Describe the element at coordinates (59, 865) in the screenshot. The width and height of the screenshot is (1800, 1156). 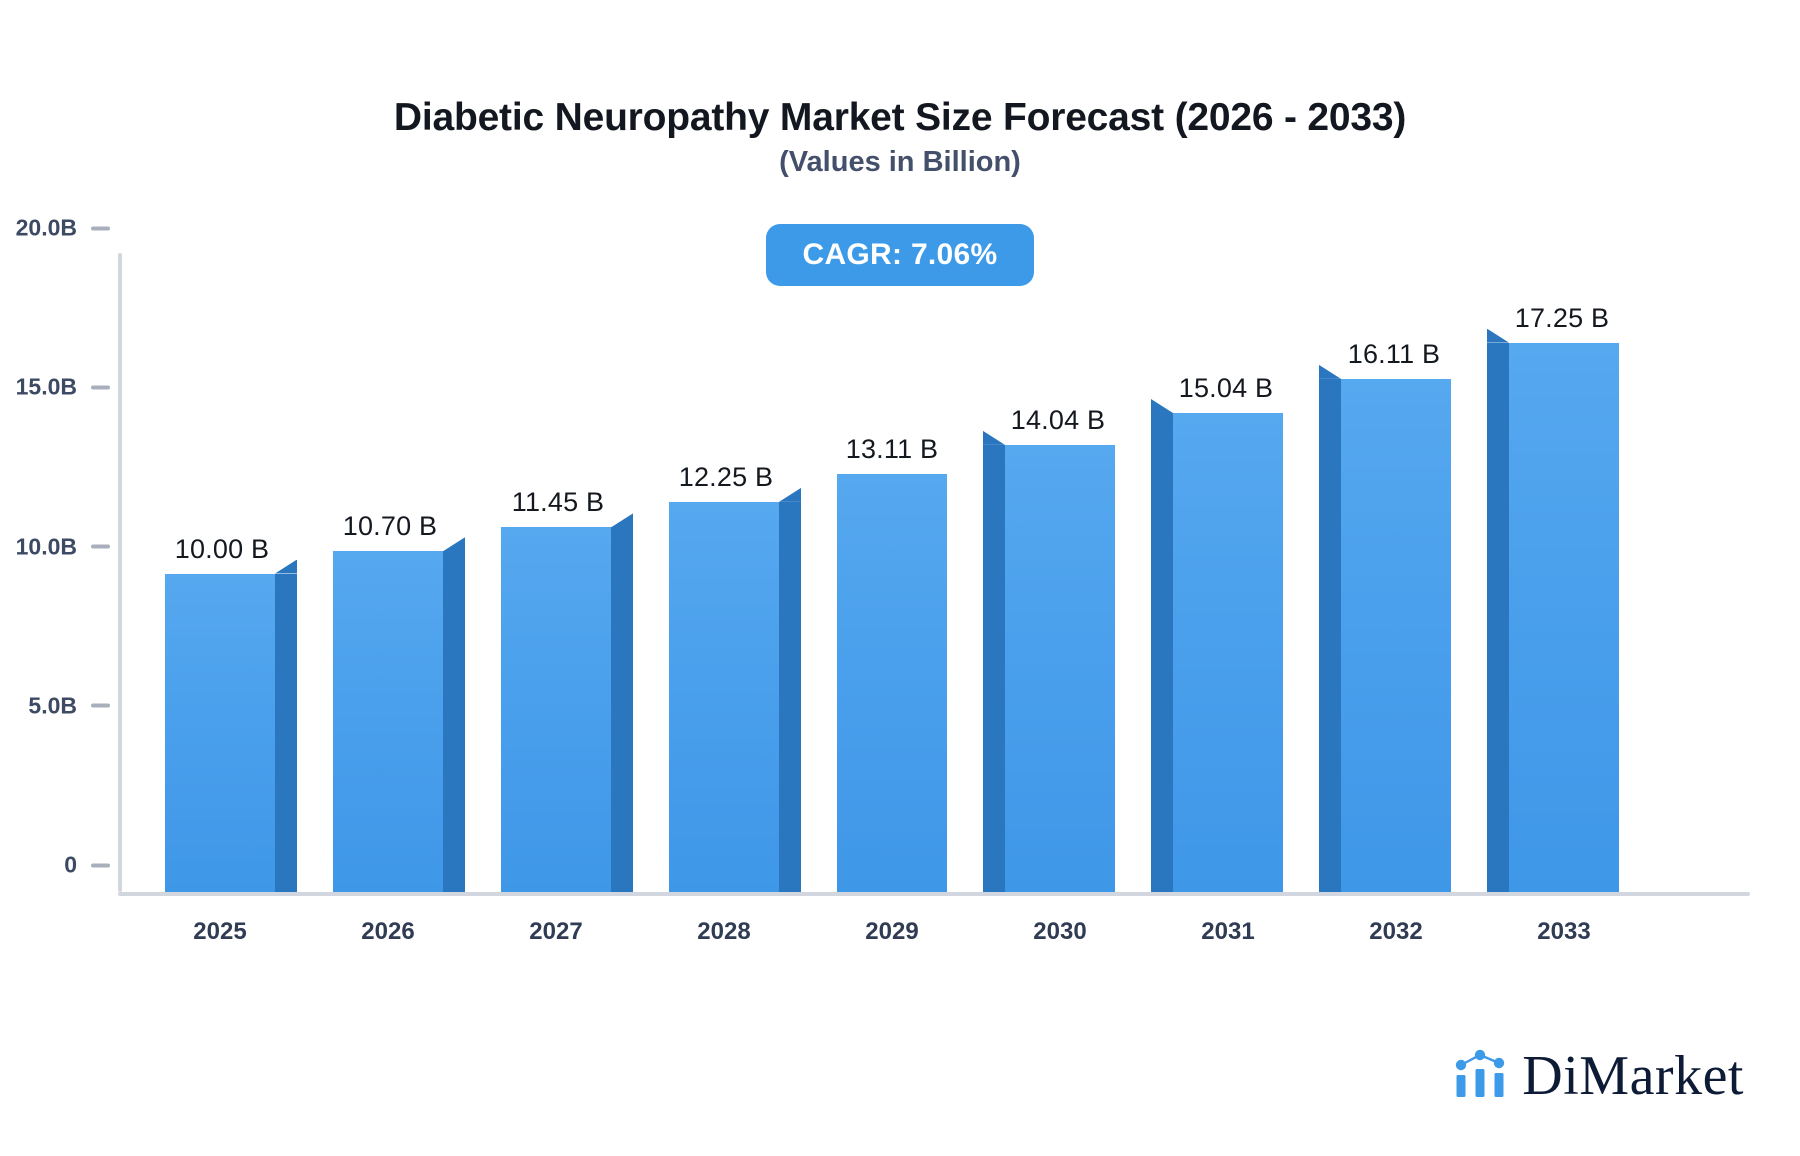
I see `y-tick: 0` at that location.